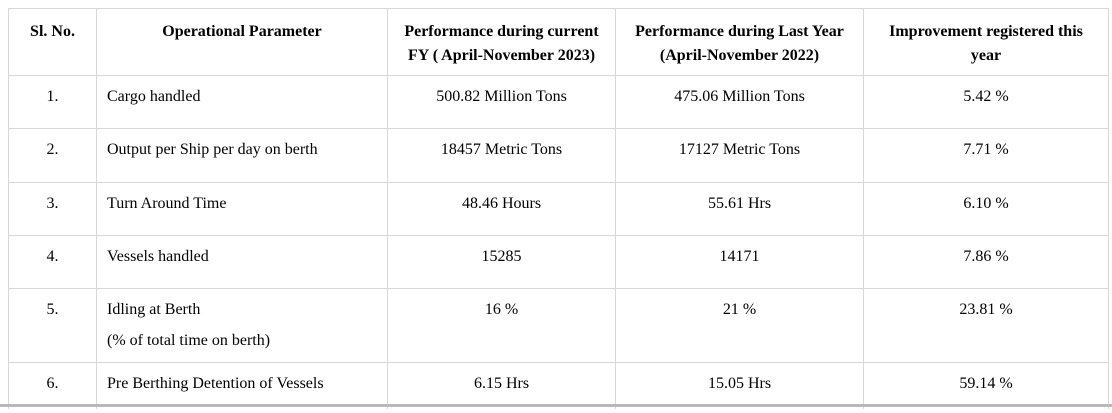 This screenshot has width=1112, height=413. What do you see at coordinates (52, 385) in the screenshot?
I see `cell-sl: 6.` at bounding box center [52, 385].